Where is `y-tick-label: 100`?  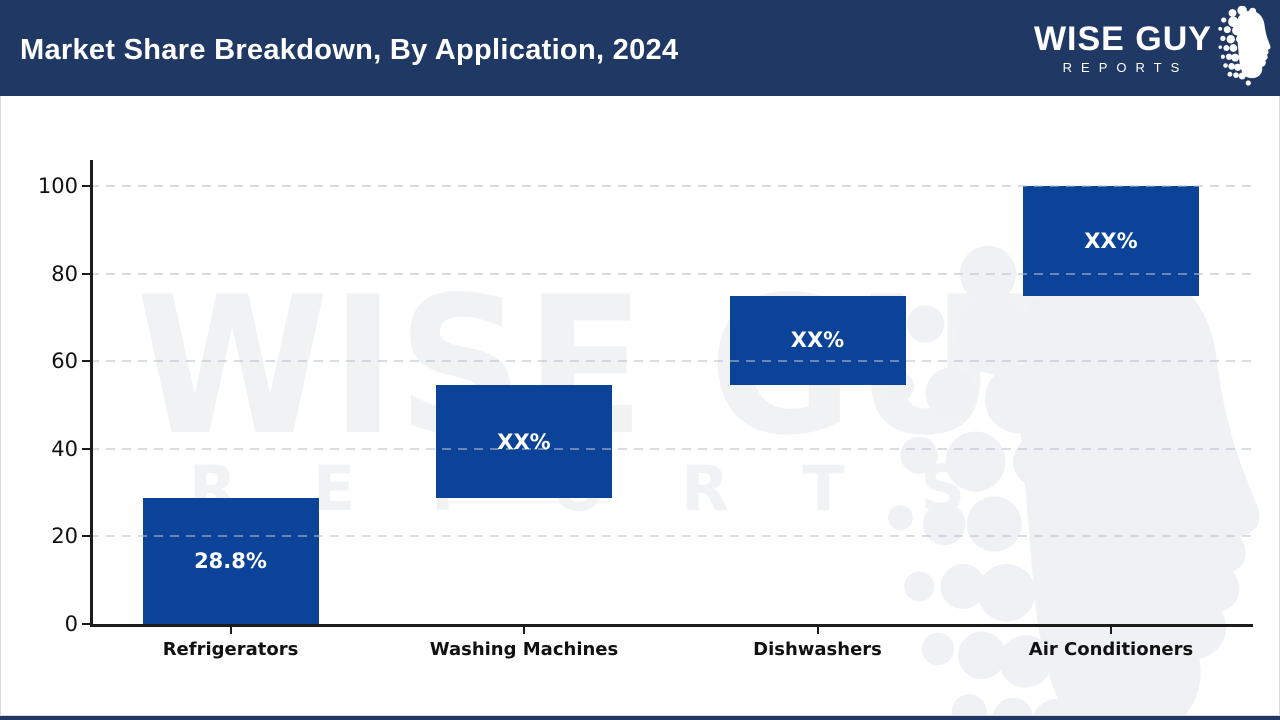 y-tick-label: 100 is located at coordinates (57, 186).